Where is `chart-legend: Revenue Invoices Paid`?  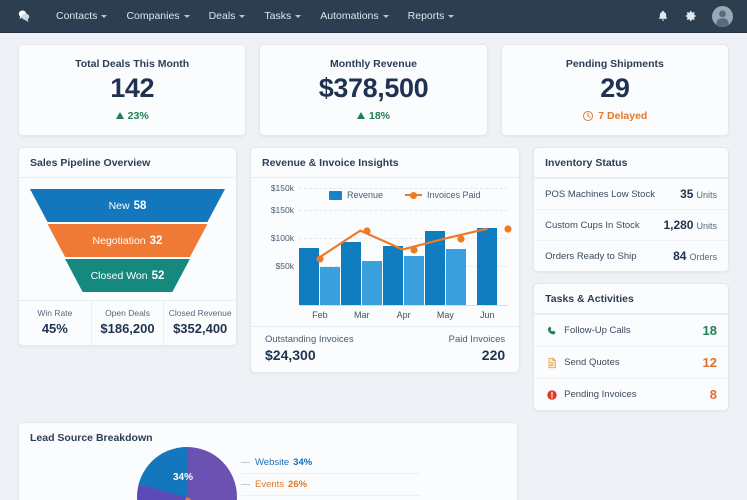 chart-legend: Revenue Invoices Paid is located at coordinates (405, 195).